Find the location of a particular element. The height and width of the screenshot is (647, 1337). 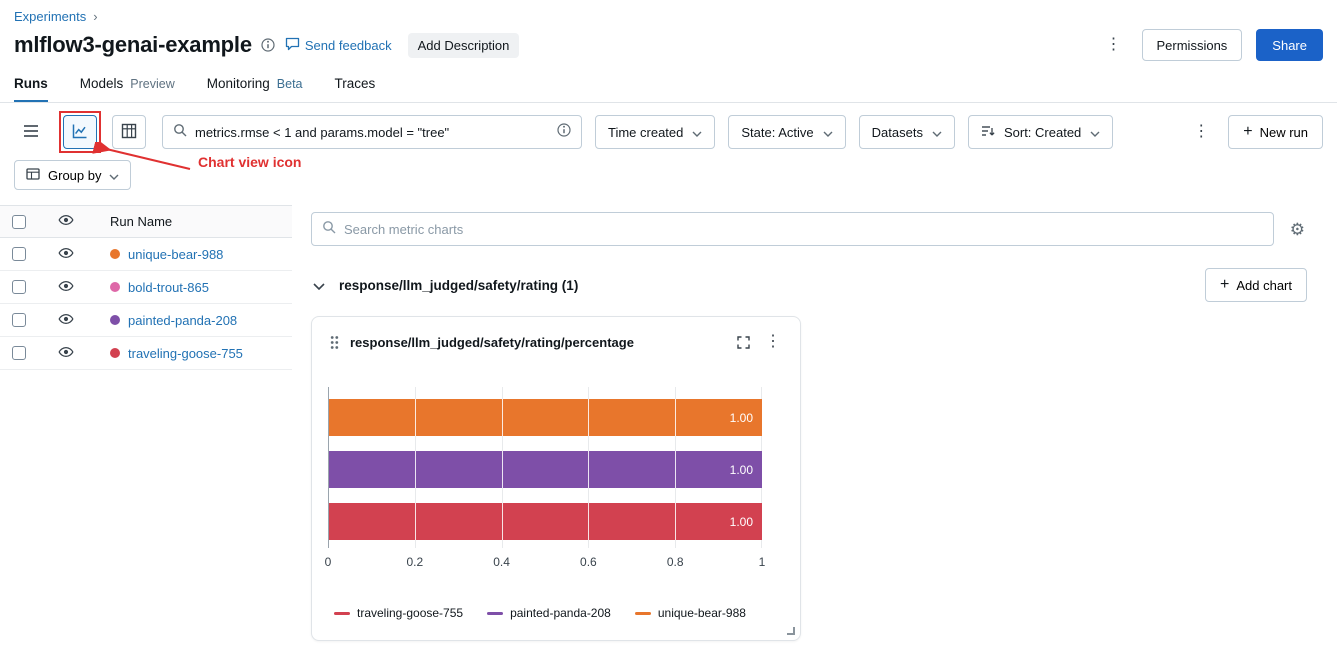

metric-charts-search-input is located at coordinates (803, 229).